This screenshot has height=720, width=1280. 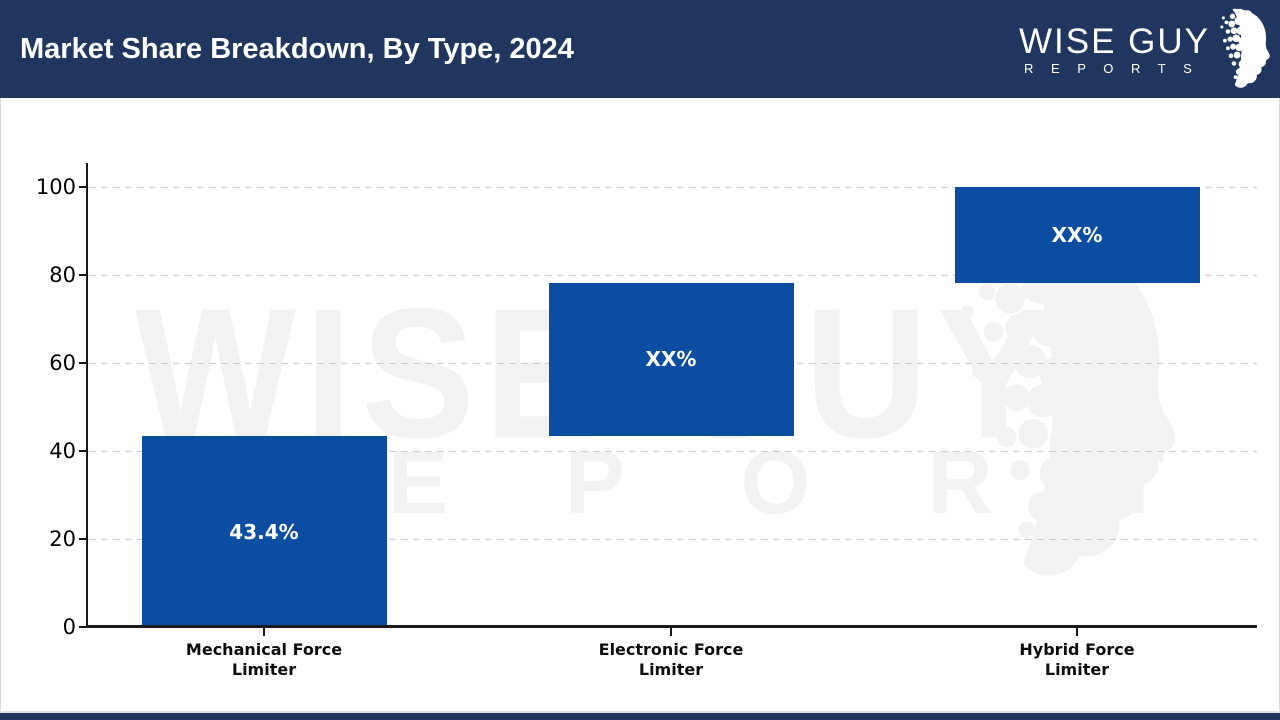 I want to click on y-tick-label: 40, so click(x=62, y=451).